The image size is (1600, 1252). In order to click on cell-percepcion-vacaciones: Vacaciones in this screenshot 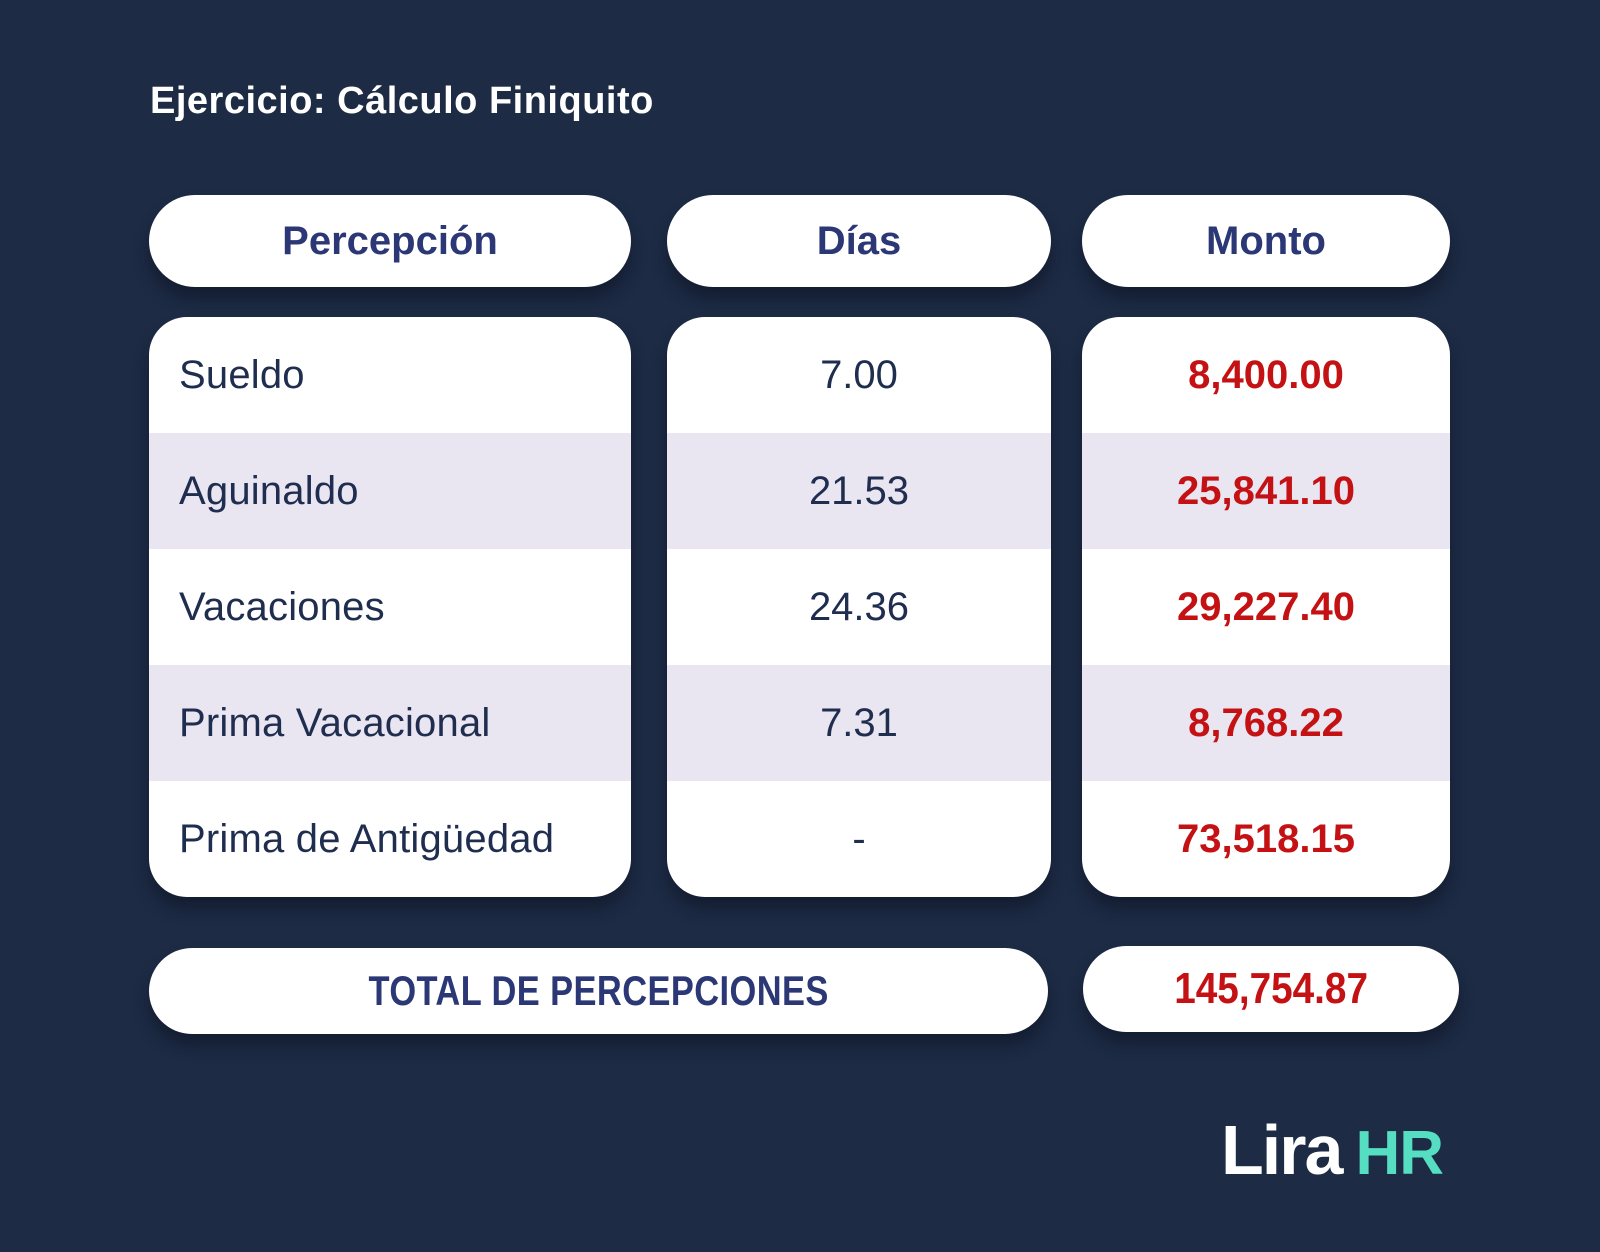, I will do `click(282, 606)`.